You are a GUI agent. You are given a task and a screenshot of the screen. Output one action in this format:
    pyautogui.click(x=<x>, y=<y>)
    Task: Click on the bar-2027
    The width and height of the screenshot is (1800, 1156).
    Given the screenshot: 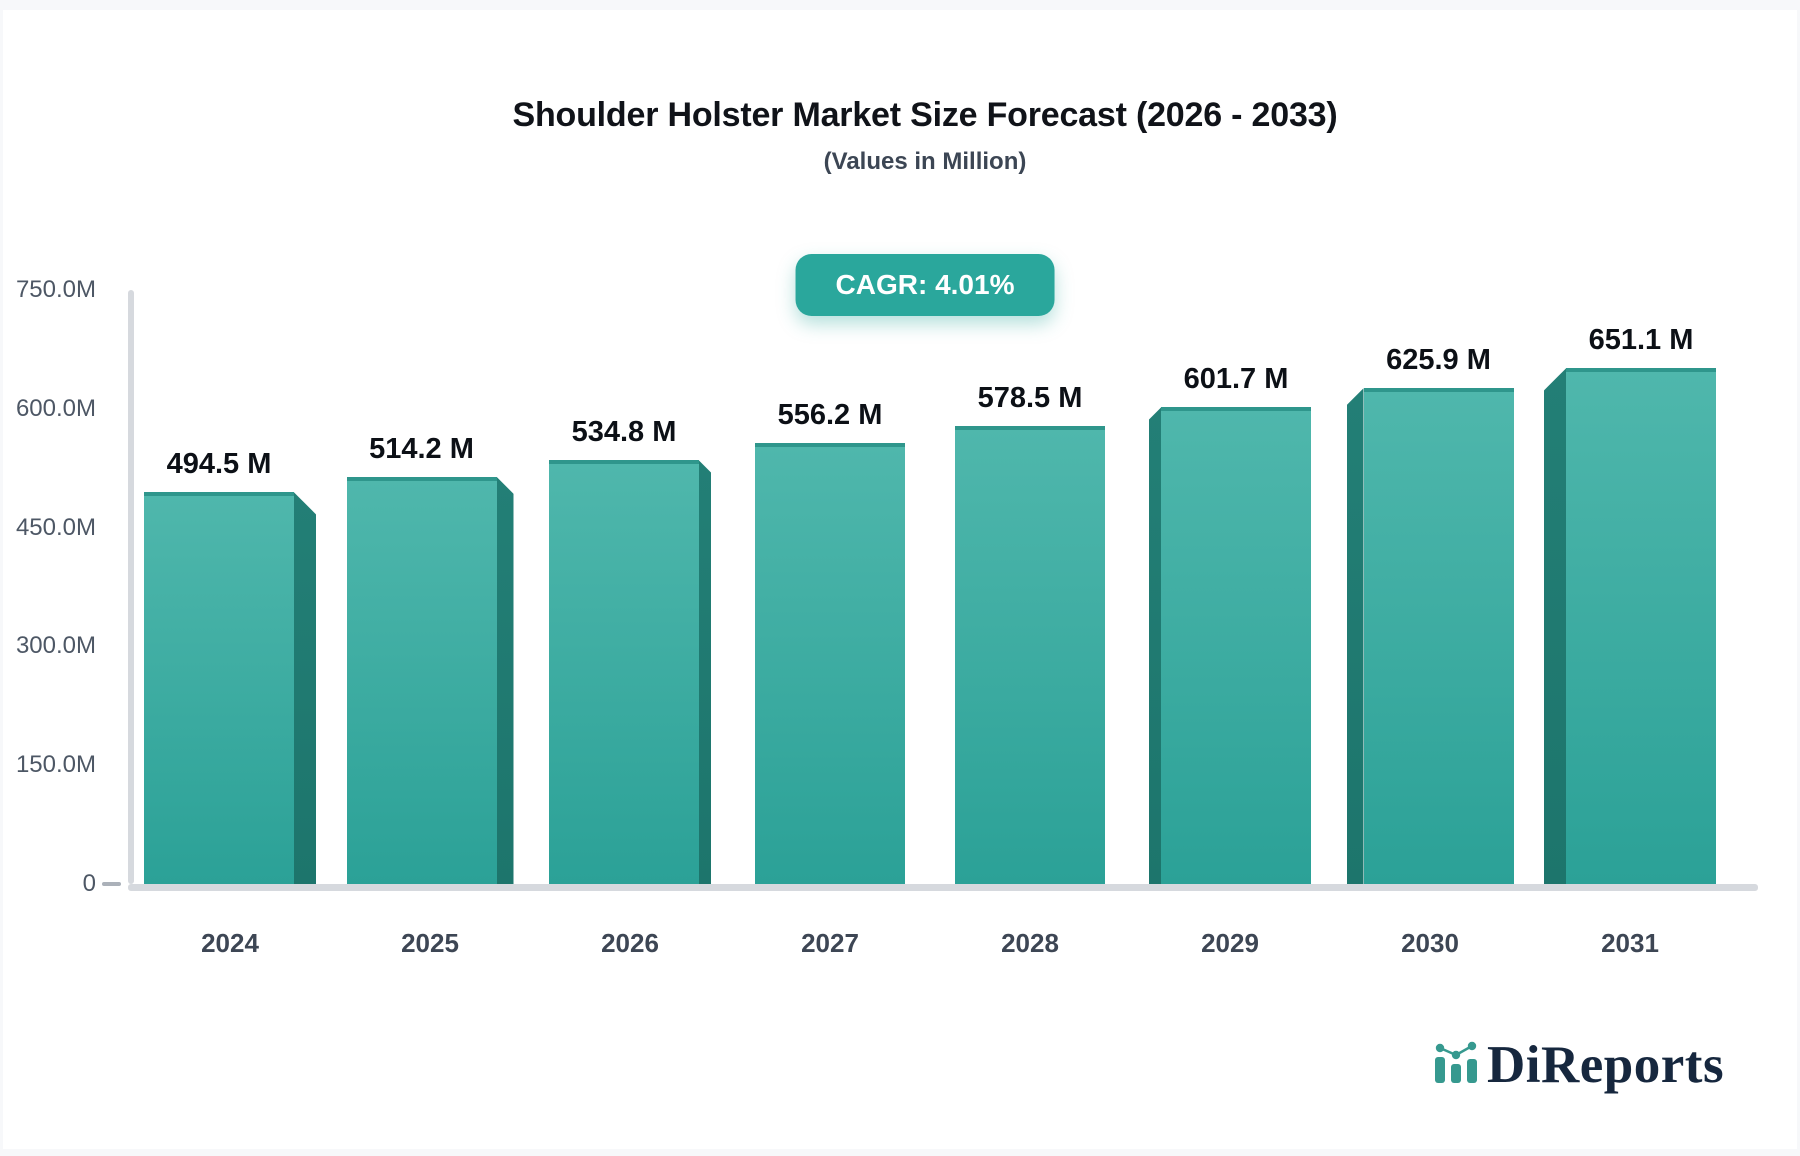 What is the action you would take?
    pyautogui.click(x=830, y=663)
    